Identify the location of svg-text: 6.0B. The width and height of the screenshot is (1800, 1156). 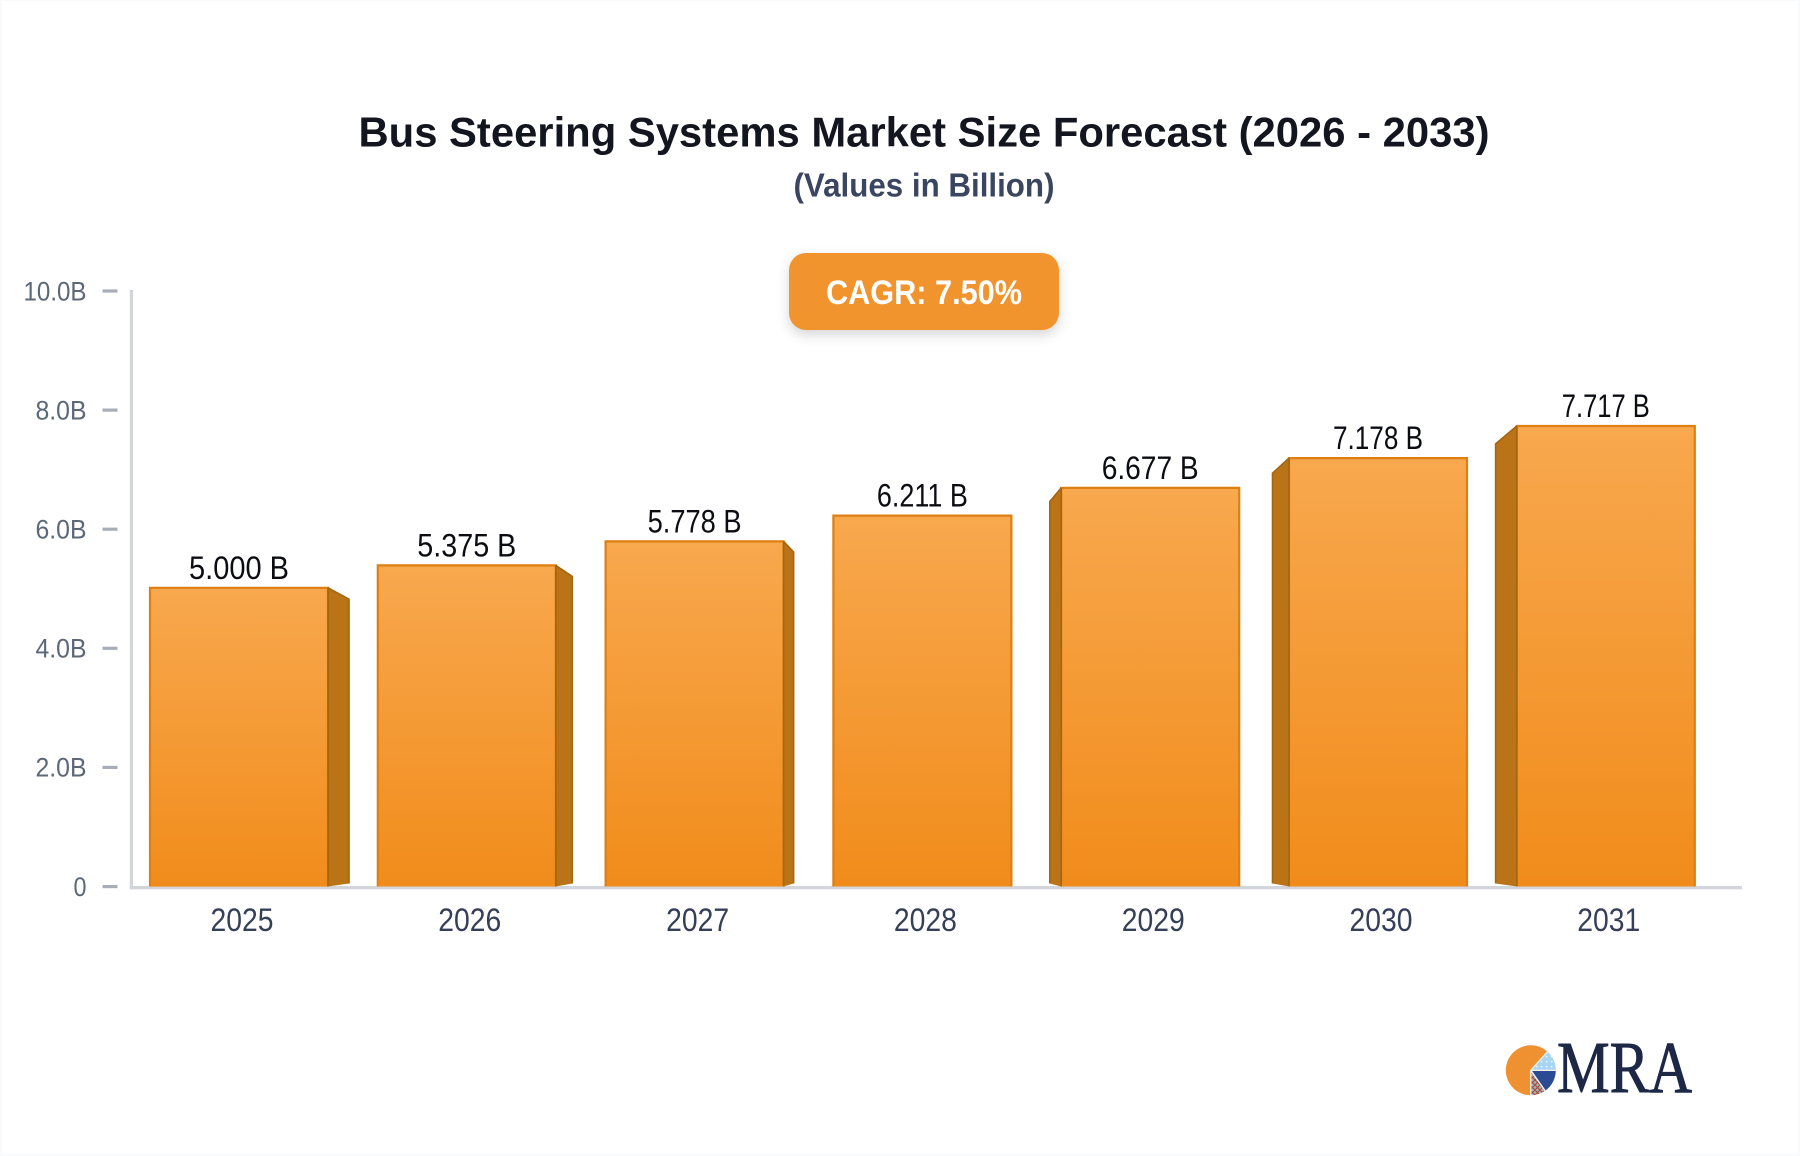
(61, 530).